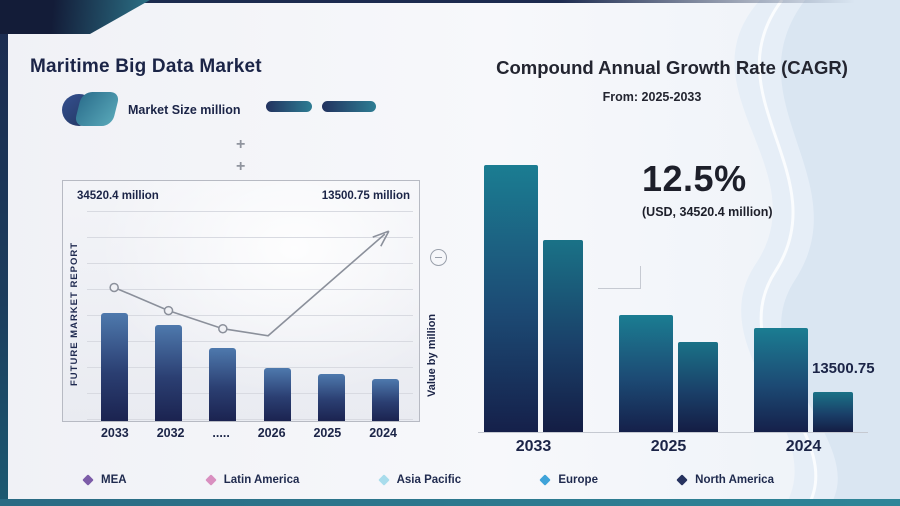 The width and height of the screenshot is (900, 506). What do you see at coordinates (114, 433) in the screenshot?
I see `year-label: 2033` at bounding box center [114, 433].